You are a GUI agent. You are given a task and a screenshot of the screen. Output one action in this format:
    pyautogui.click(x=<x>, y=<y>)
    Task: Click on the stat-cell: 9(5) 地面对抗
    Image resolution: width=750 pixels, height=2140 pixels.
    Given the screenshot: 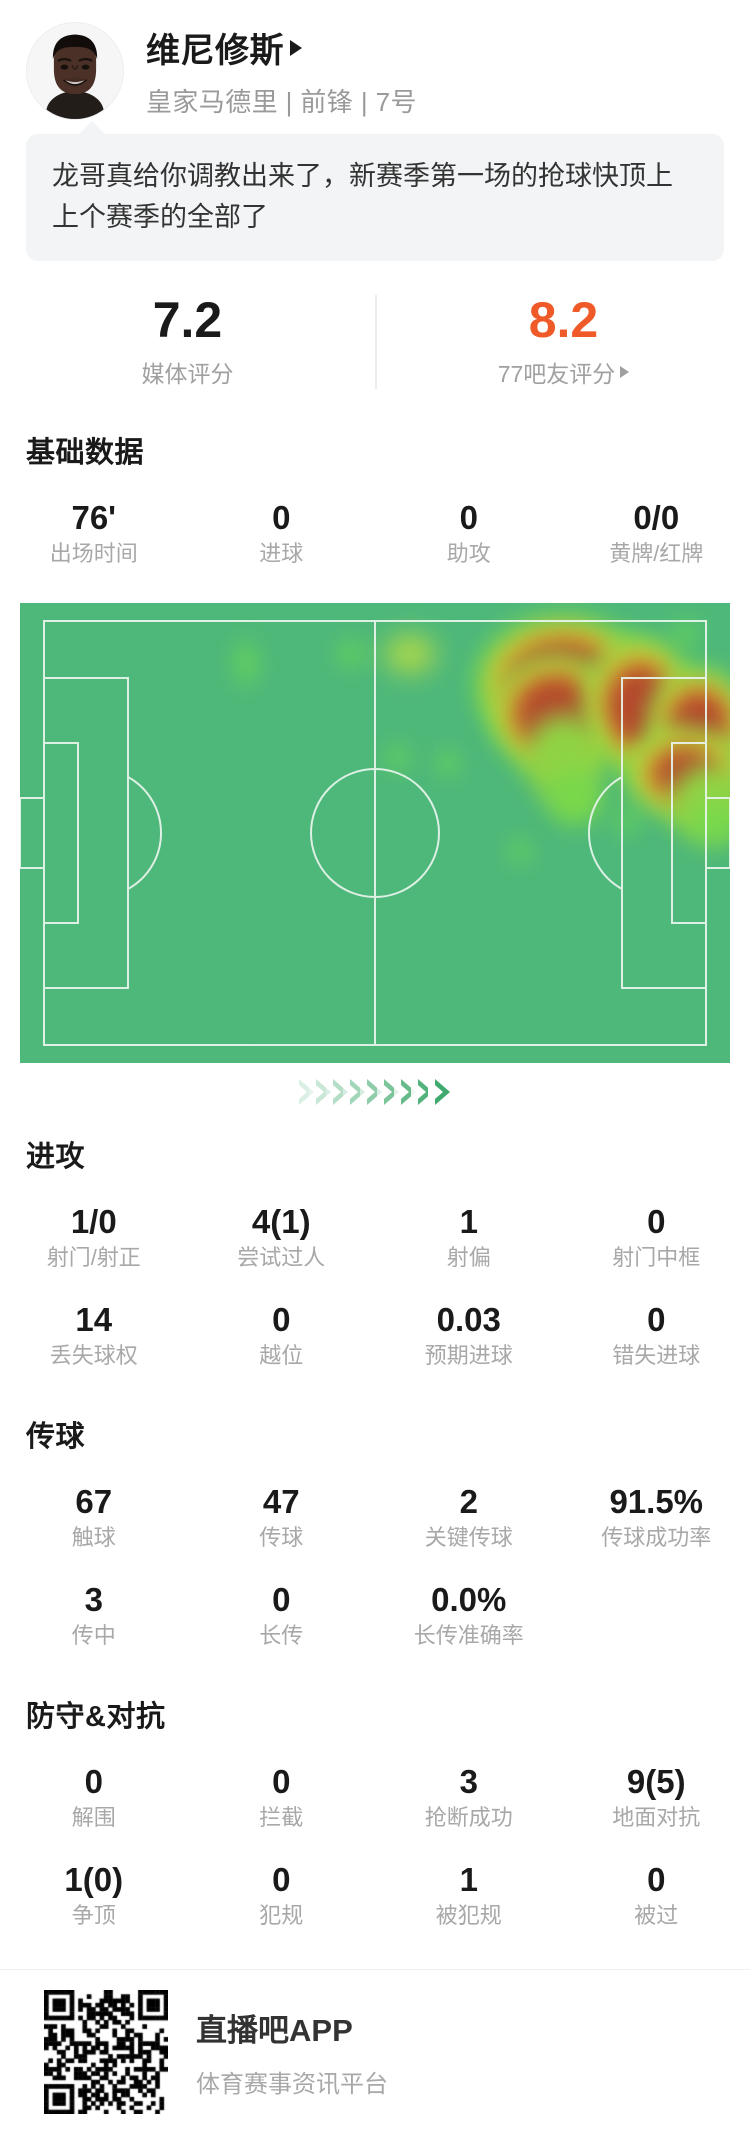 What is the action you would take?
    pyautogui.click(x=656, y=1798)
    